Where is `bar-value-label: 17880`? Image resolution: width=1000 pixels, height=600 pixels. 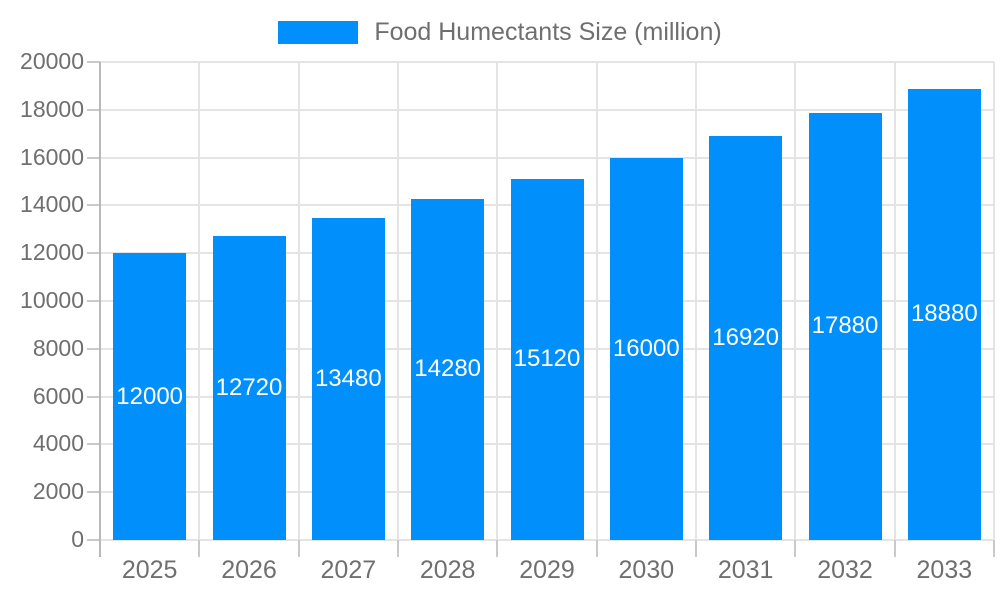 bar-value-label: 17880 is located at coordinates (845, 326).